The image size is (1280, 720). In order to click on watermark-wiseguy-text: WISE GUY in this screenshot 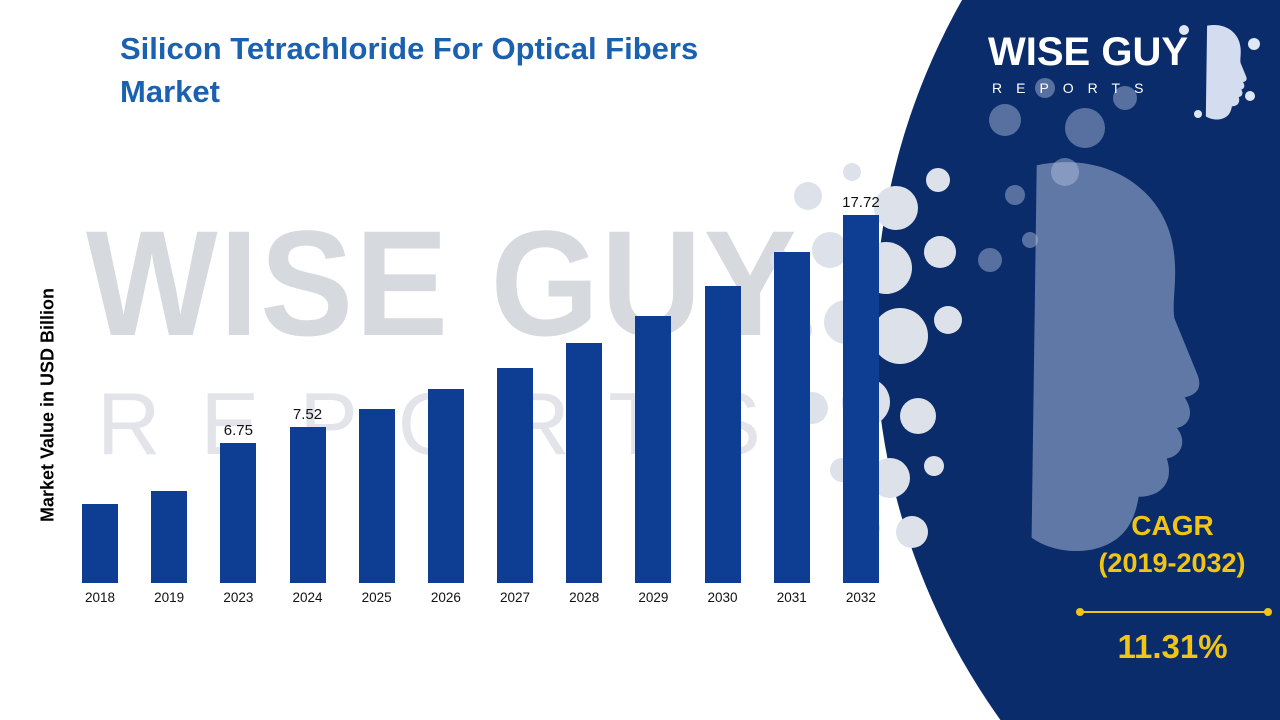, I will do `click(442, 283)`.